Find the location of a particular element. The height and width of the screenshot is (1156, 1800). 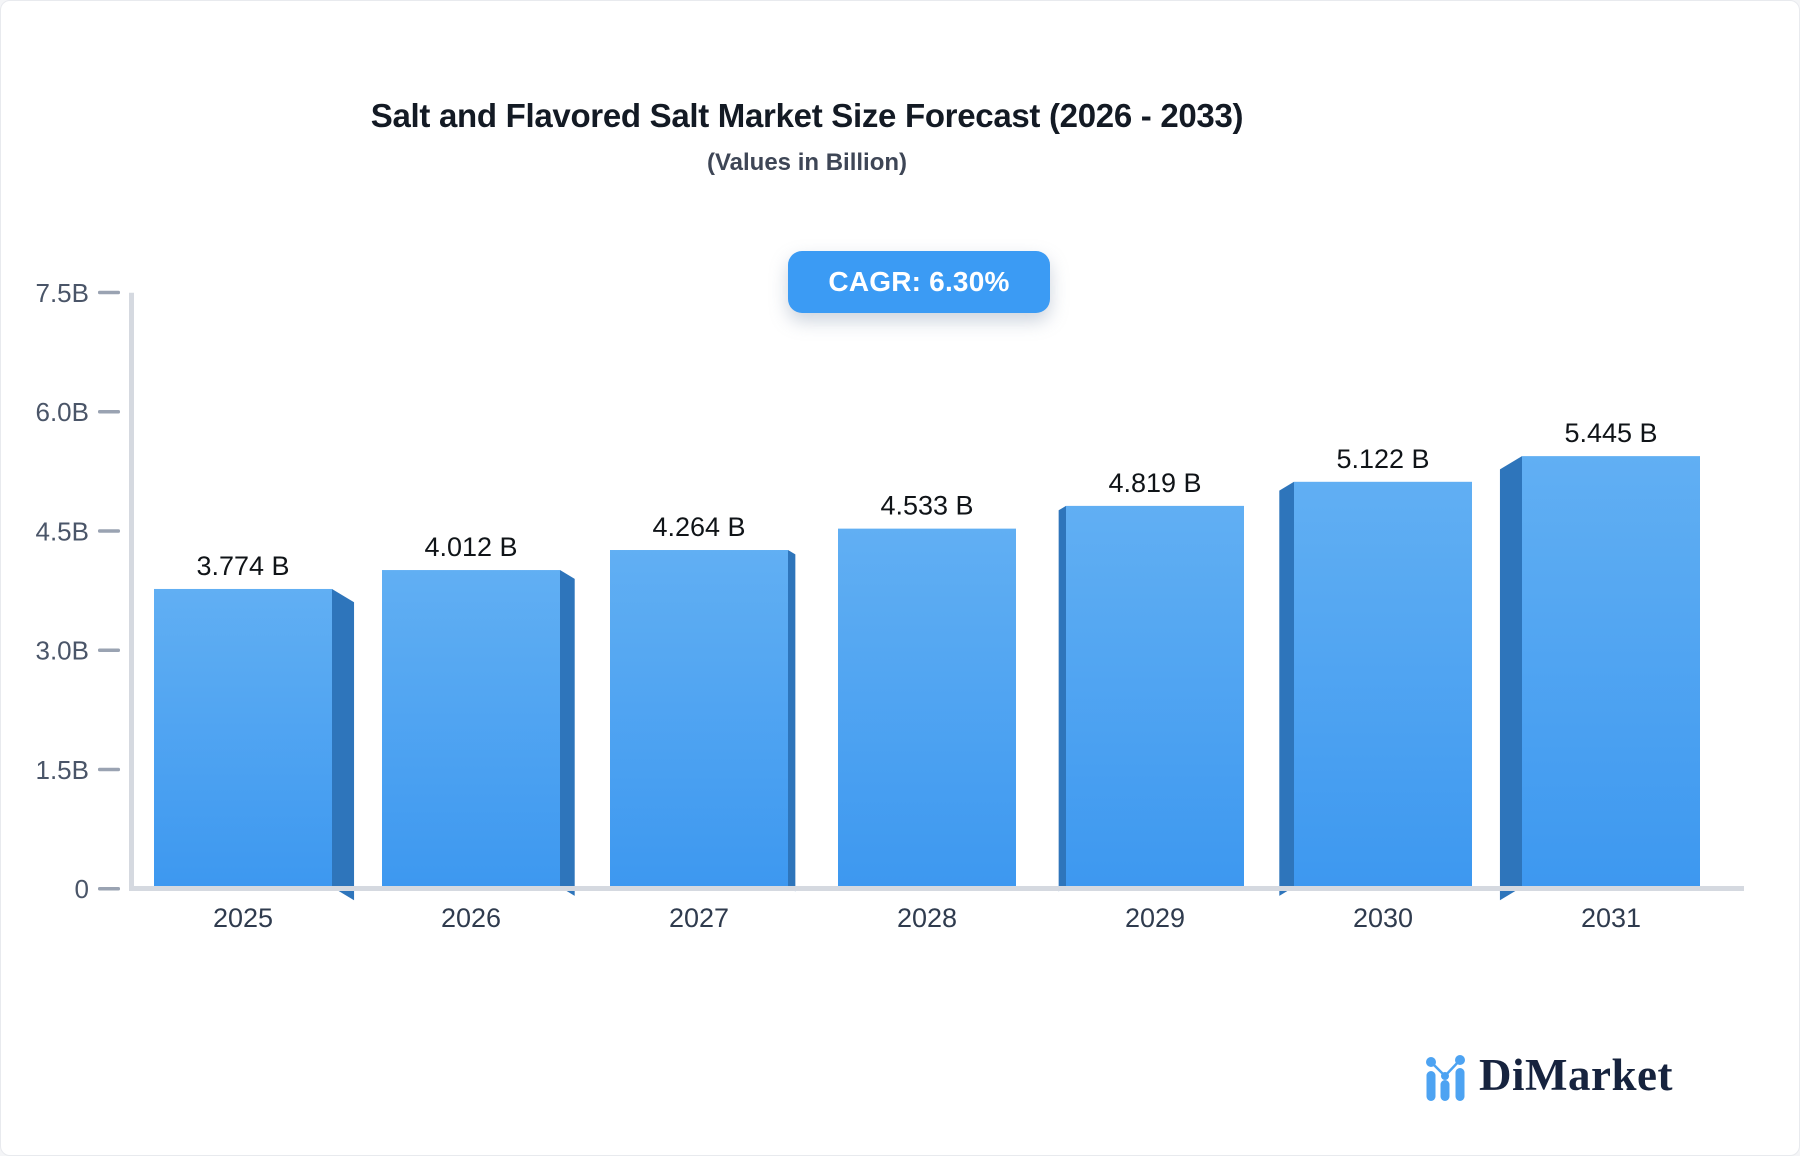

y-tick-0: 0 is located at coordinates (97, 889).